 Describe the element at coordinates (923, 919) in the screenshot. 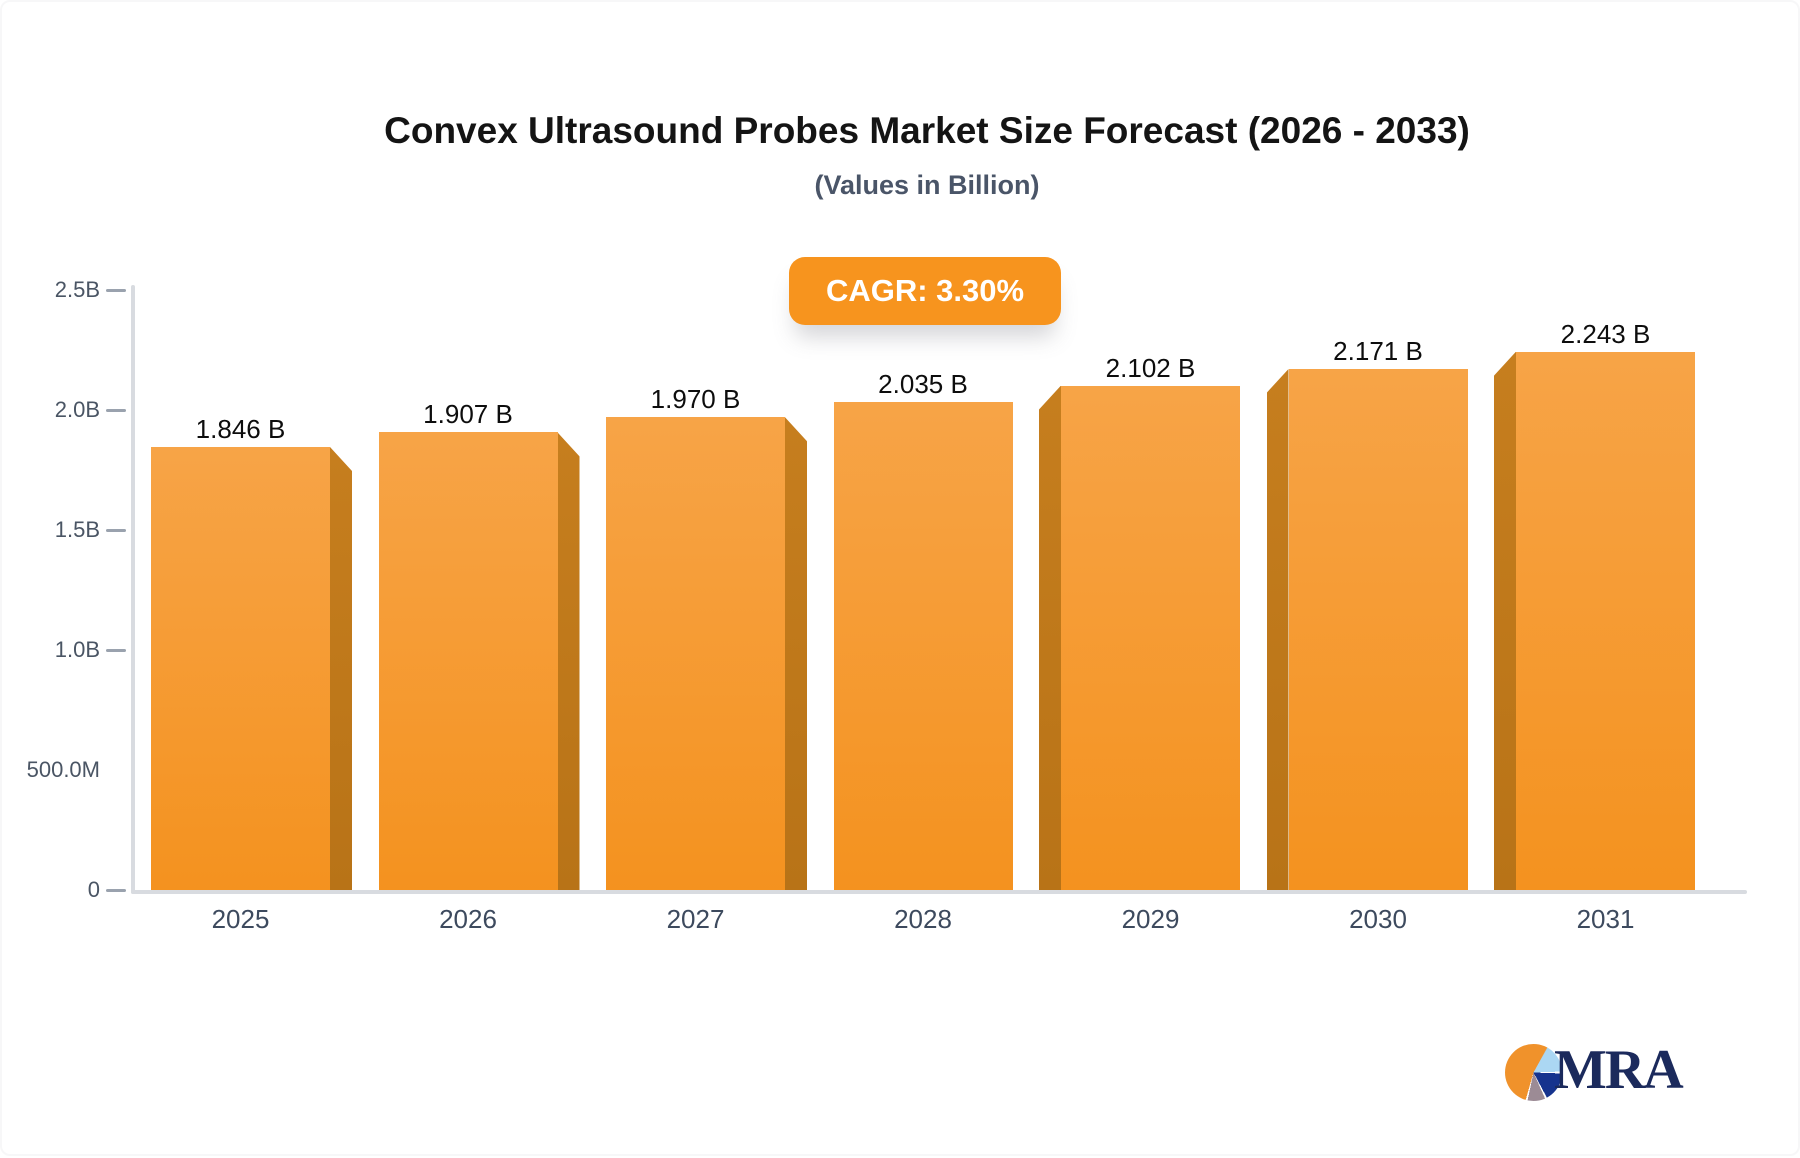

I see `x-axis-label: 2028` at that location.